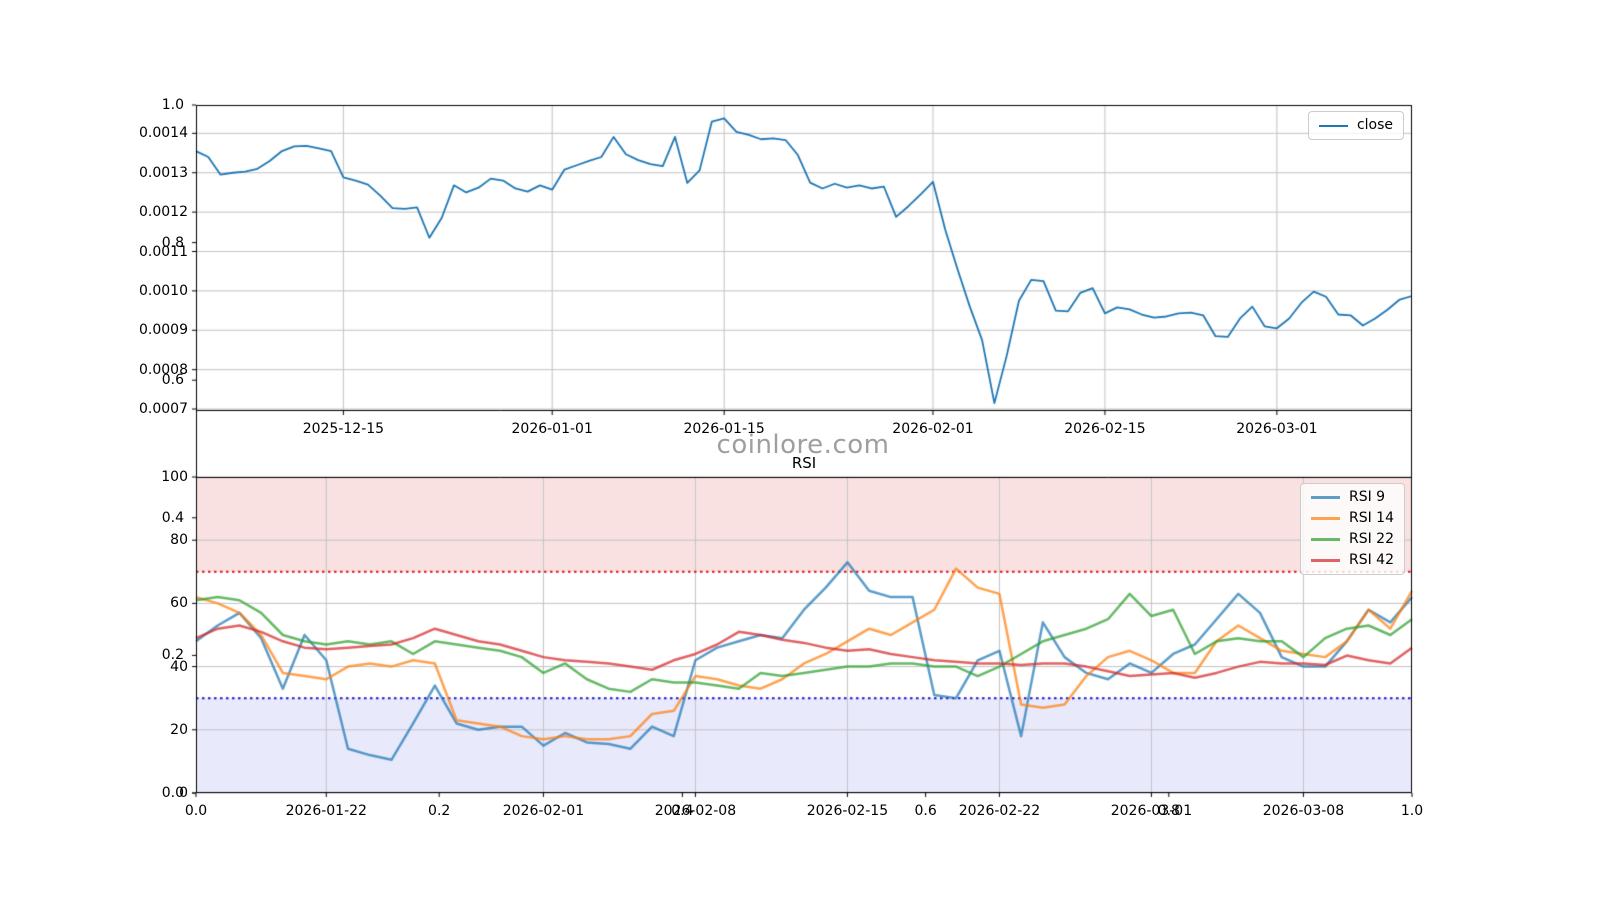 Image resolution: width=1600 pixels, height=900 pixels. What do you see at coordinates (1371, 539) in the screenshot?
I see `legend-label-rsi22: RSI 22` at bounding box center [1371, 539].